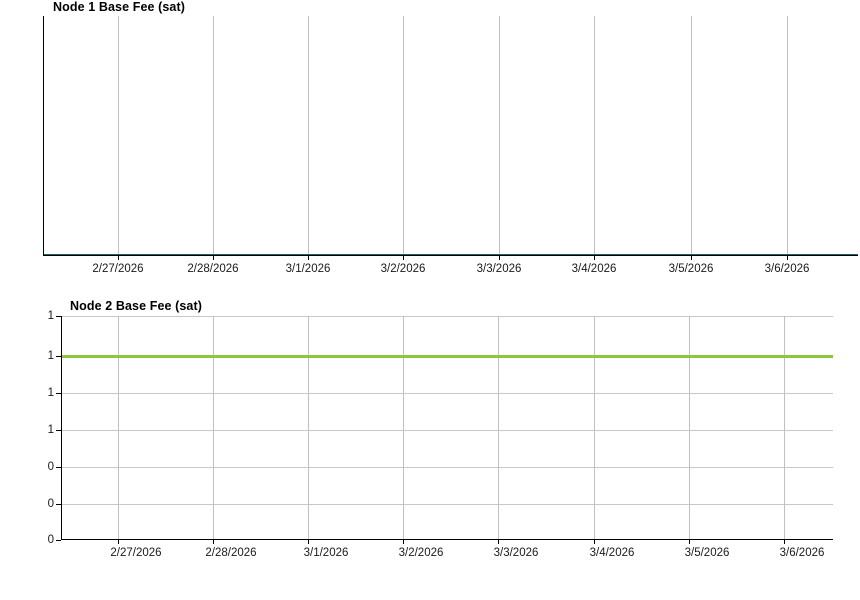  I want to click on chart-title-node-2: Node 2 Base Fee (sat), so click(136, 306).